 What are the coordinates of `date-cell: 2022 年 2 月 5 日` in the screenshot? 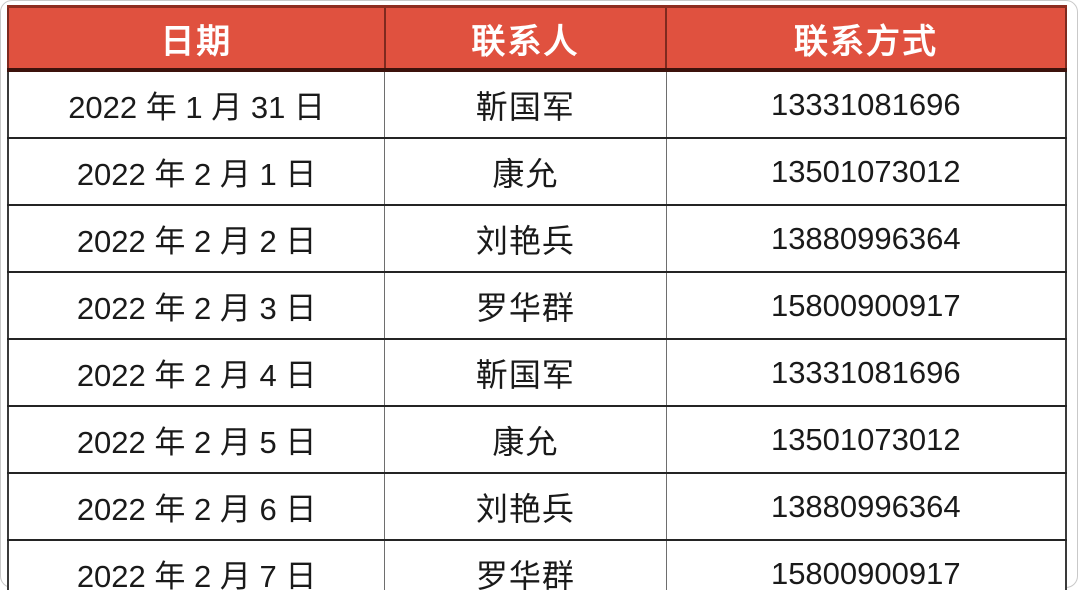 It's located at (196, 439).